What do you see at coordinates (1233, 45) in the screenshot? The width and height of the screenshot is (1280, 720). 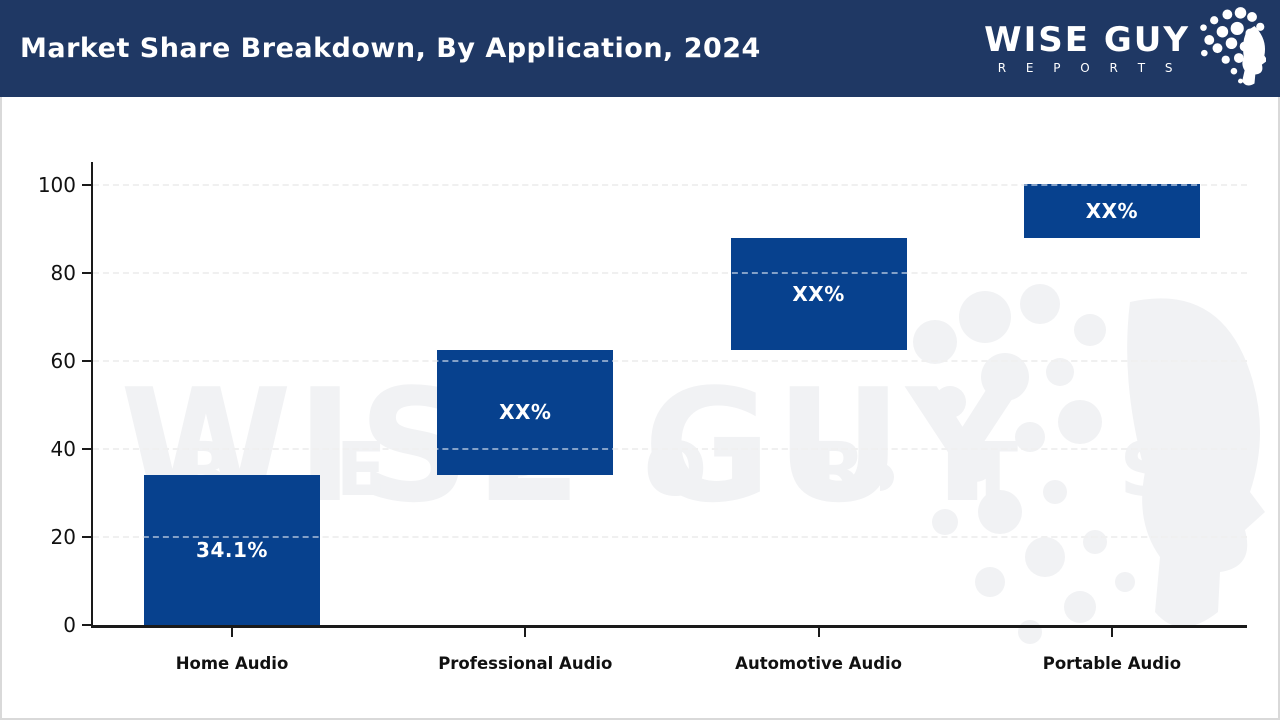 I see `dotted-head-icon` at bounding box center [1233, 45].